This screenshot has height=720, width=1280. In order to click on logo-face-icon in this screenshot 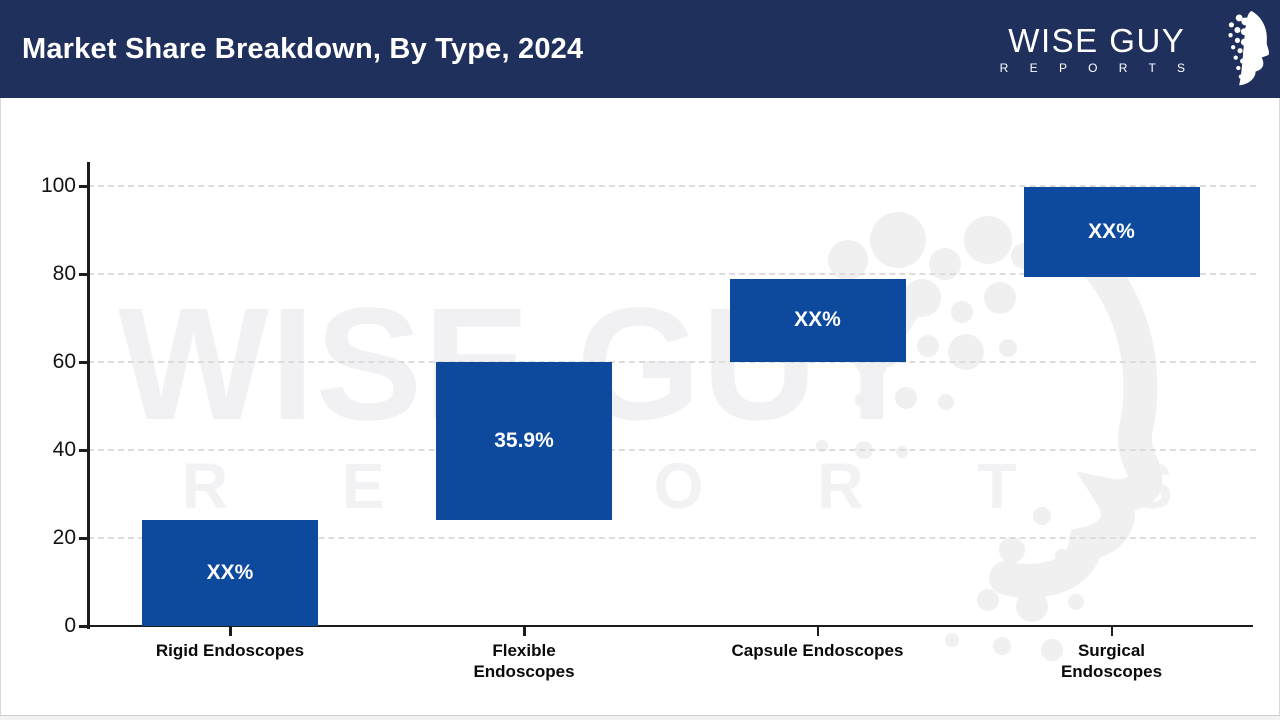, I will do `click(1248, 48)`.